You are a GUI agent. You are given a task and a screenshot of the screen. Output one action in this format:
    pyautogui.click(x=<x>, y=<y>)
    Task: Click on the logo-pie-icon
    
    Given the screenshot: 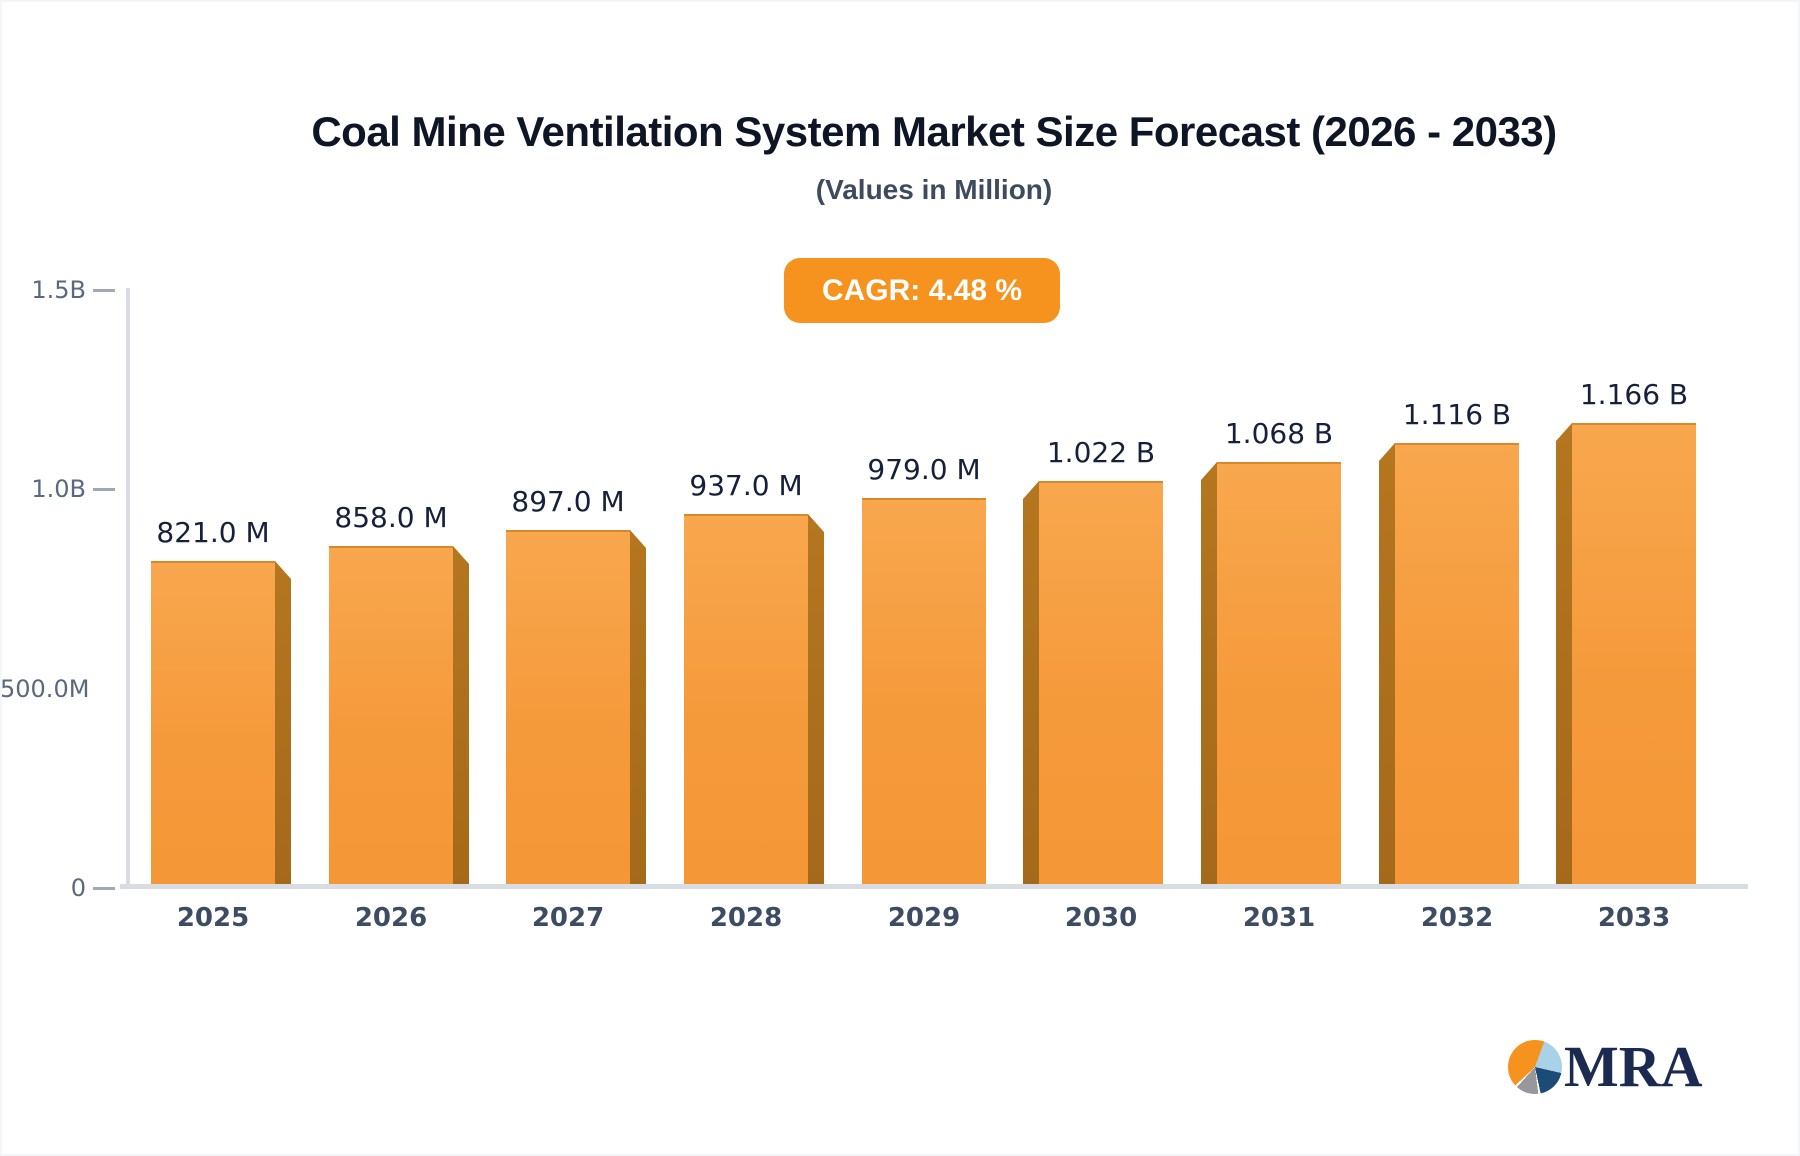 What is the action you would take?
    pyautogui.click(x=1535, y=1067)
    